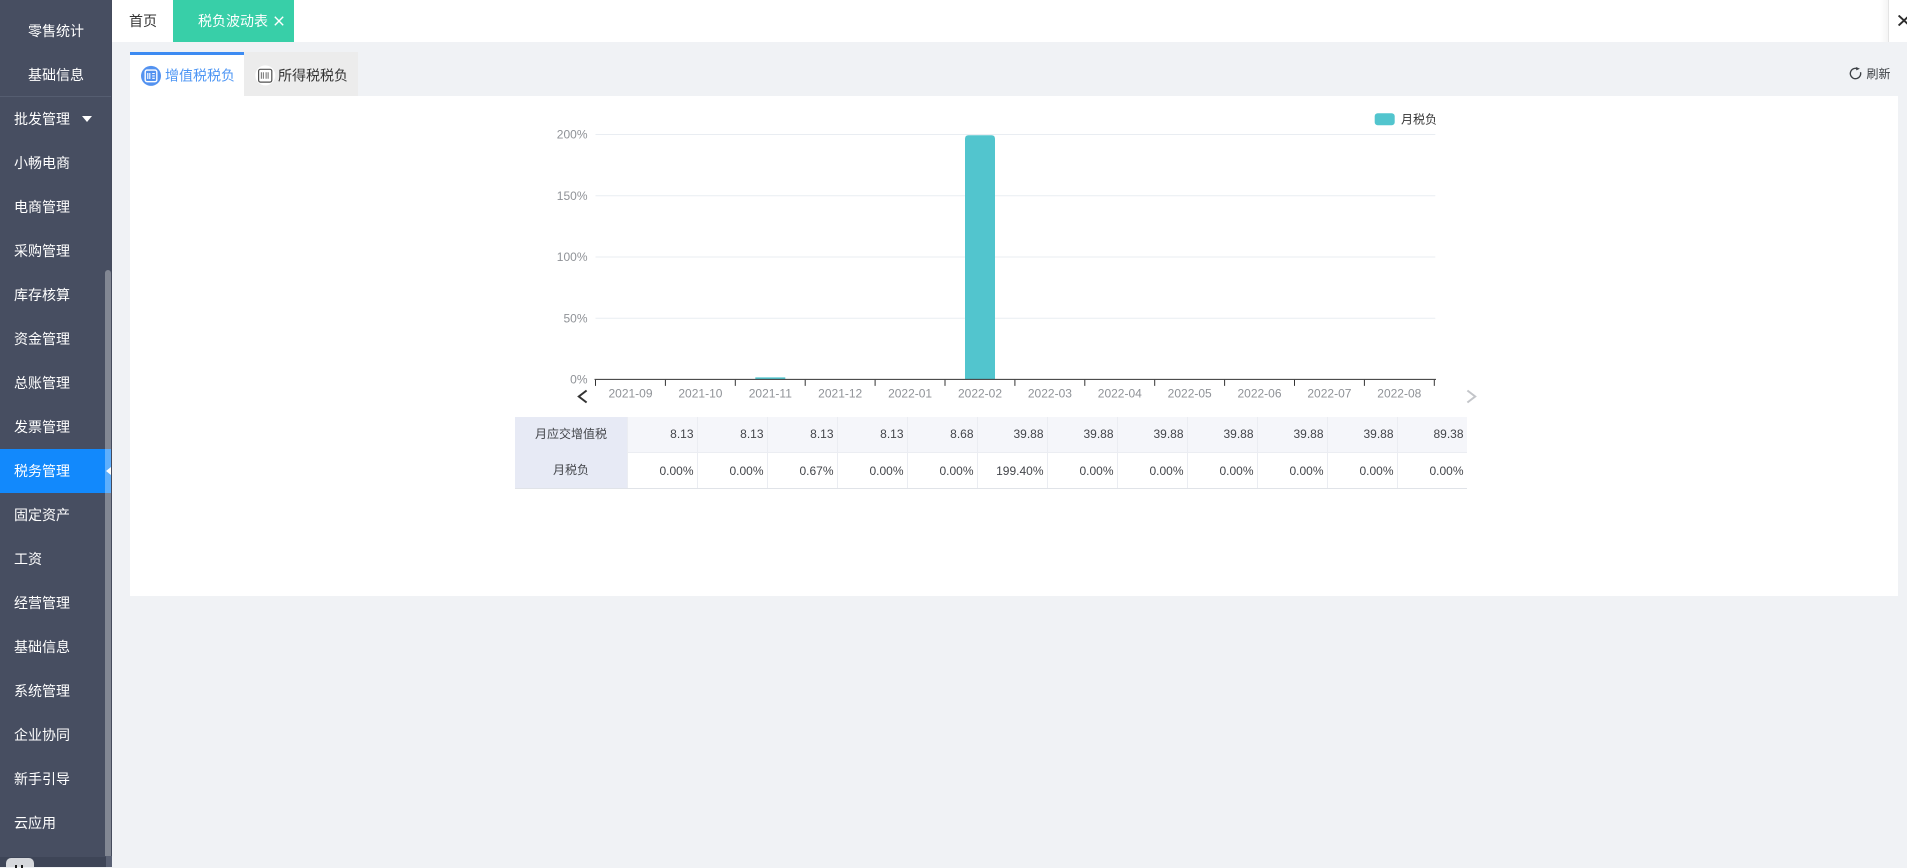 The image size is (1907, 868). Describe the element at coordinates (572, 135) in the screenshot. I see `svg-text: 200%` at that location.